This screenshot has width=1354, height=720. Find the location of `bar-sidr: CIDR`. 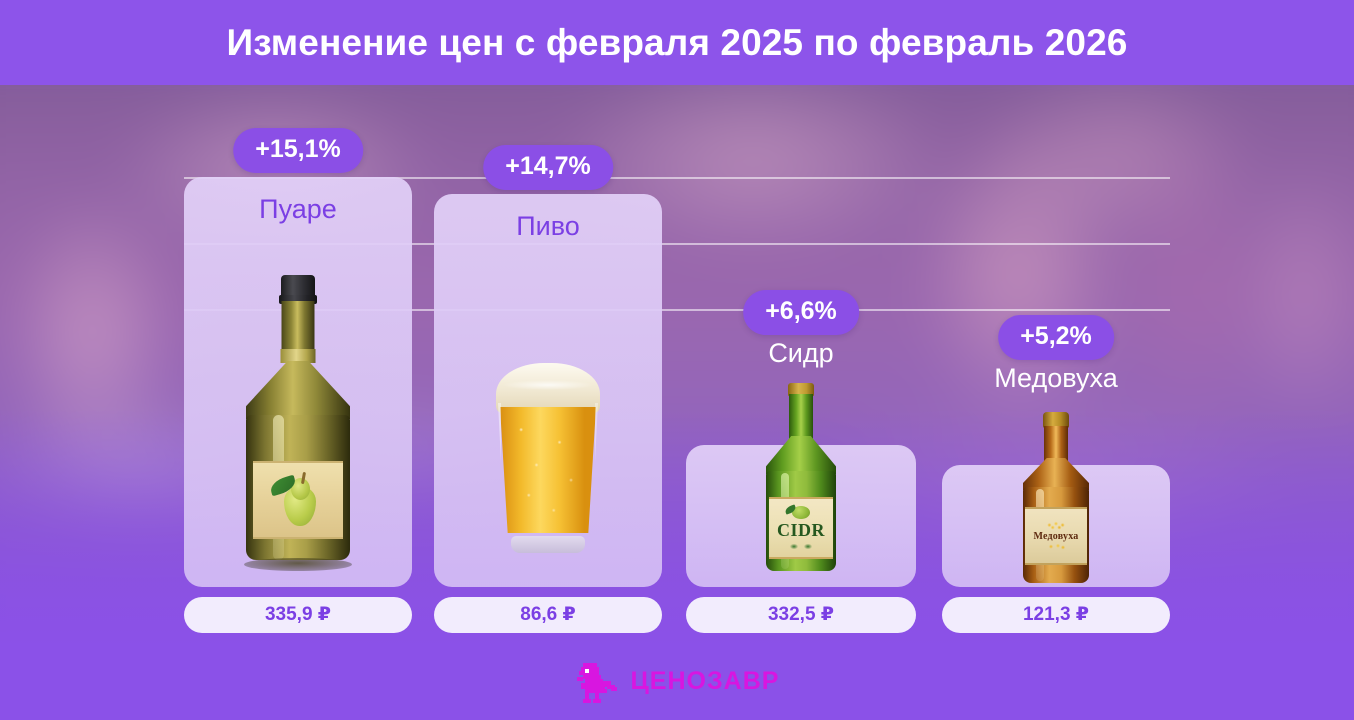

bar-sidr: CIDR is located at coordinates (801, 485).